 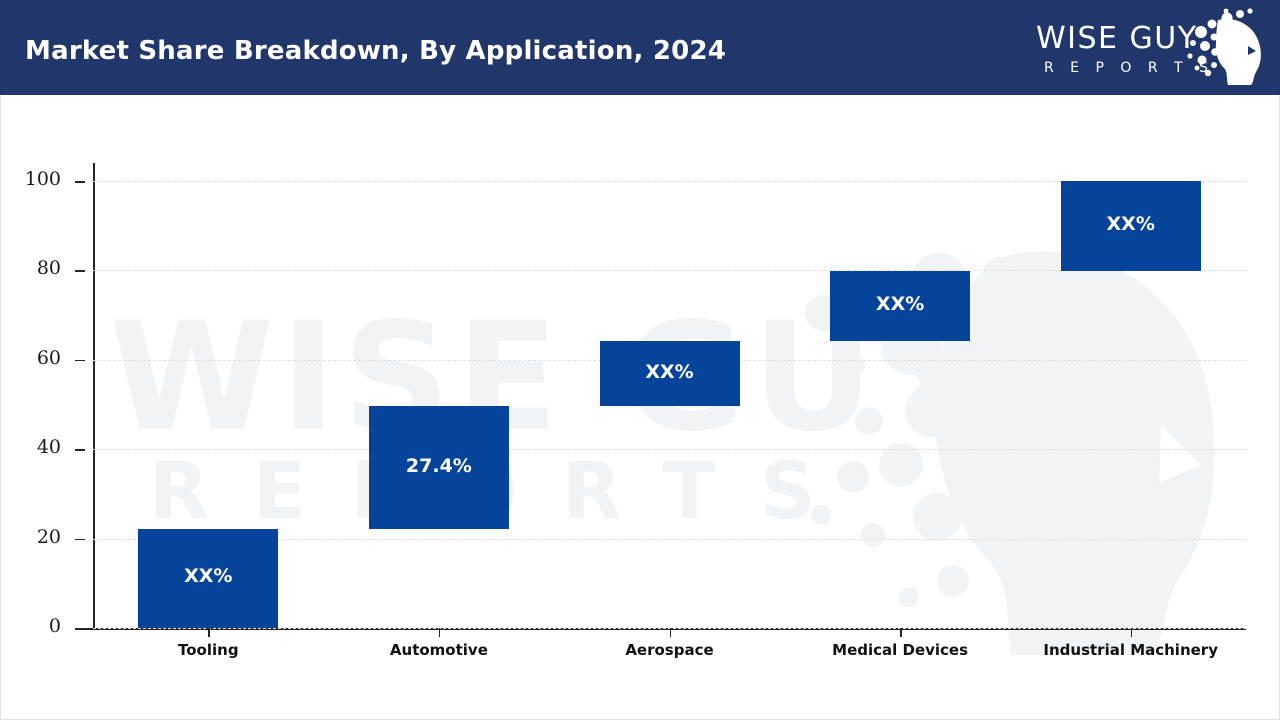 I want to click on wise-guy-reports-logo: WISE GUY R E P O R T S, so click(x=1147, y=48).